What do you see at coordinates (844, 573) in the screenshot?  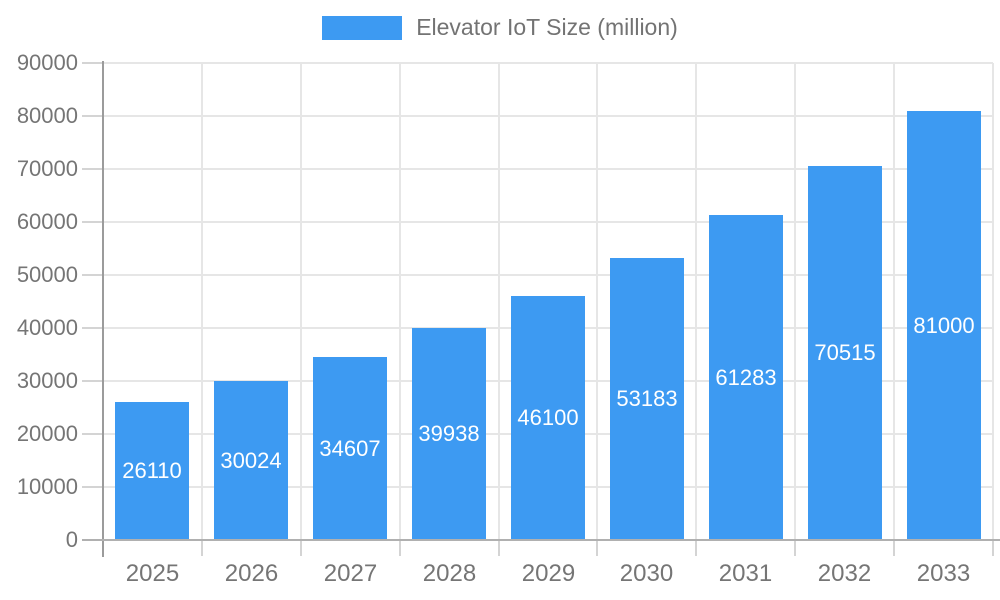 I see `x-axis-label-2032: 2032` at bounding box center [844, 573].